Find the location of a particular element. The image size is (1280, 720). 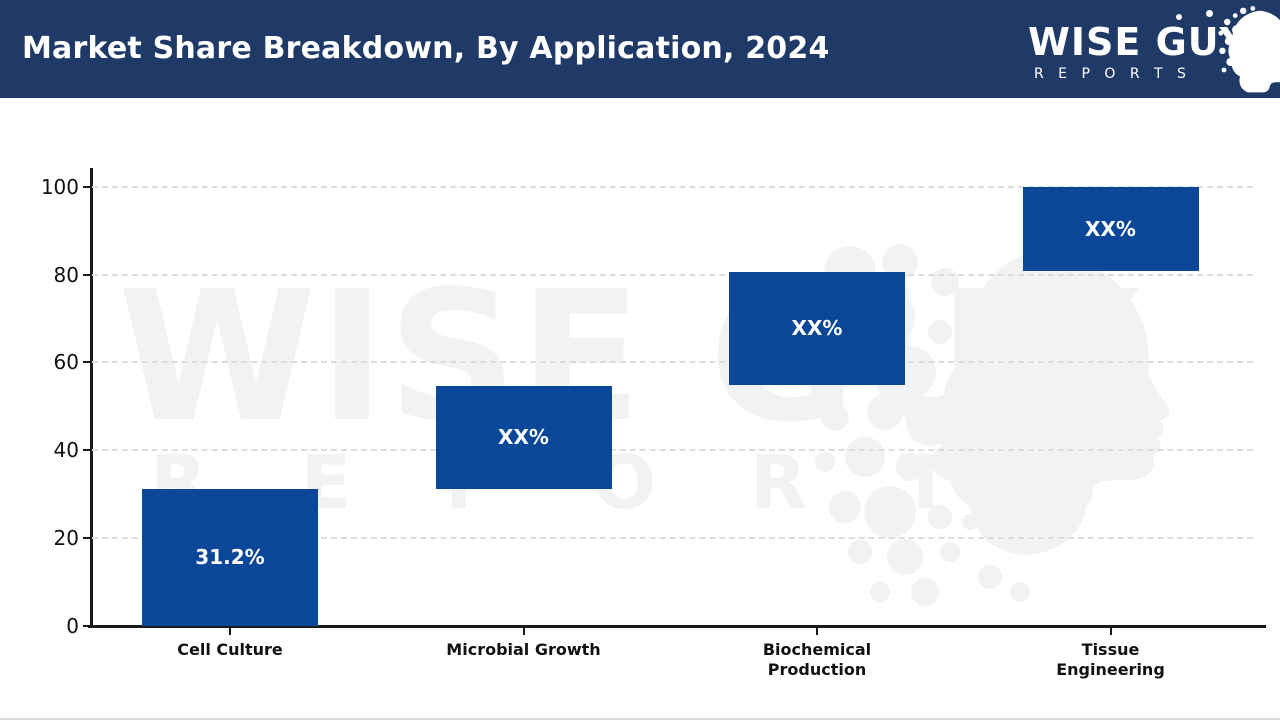

logo-subtitle: R E P O R T S is located at coordinates (1112, 74).